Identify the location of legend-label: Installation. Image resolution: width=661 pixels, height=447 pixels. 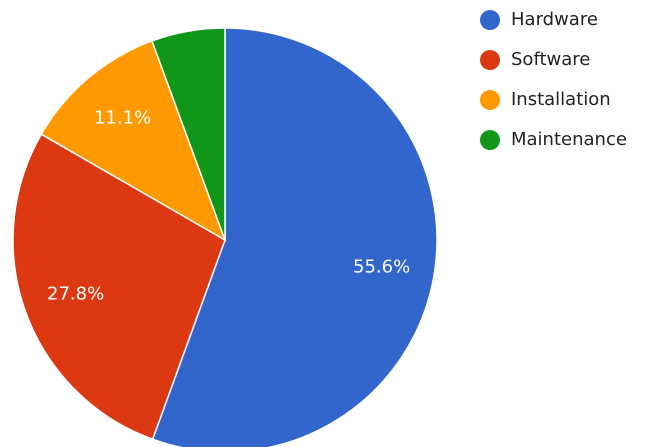
(561, 99).